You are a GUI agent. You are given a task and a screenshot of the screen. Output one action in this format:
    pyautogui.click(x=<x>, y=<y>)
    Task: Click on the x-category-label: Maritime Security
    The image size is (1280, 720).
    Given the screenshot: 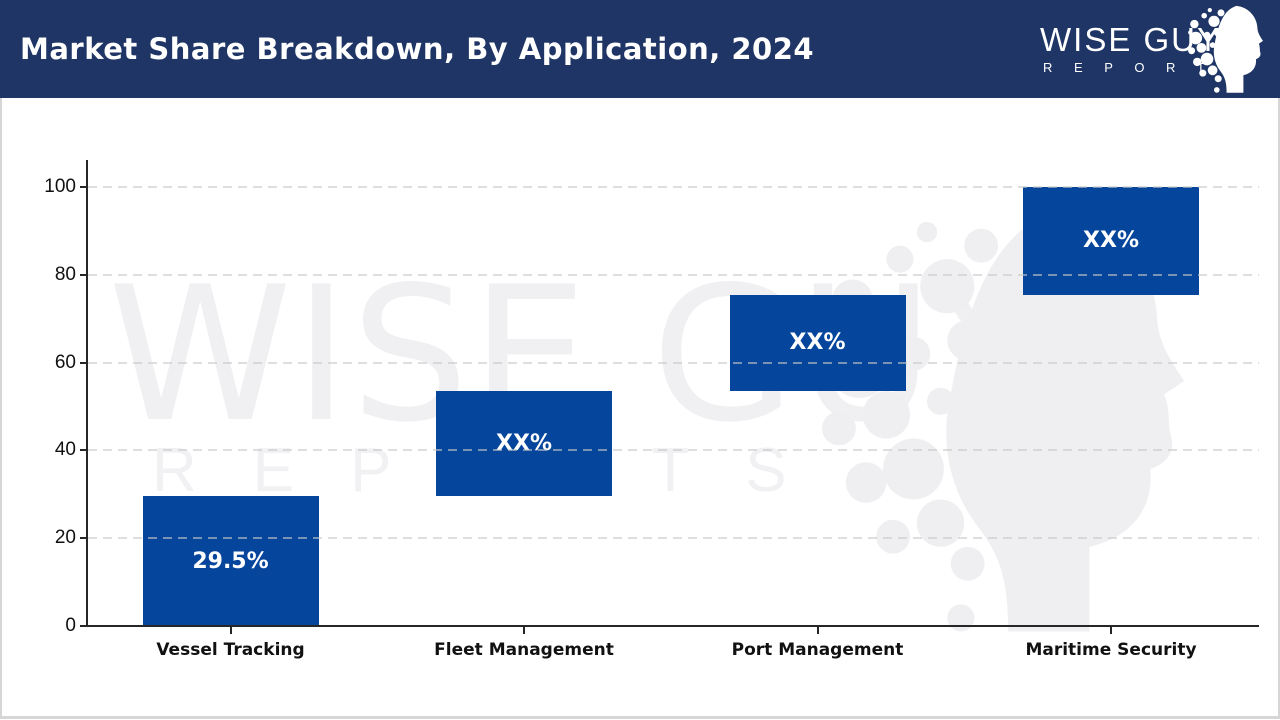 What is the action you would take?
    pyautogui.click(x=1111, y=650)
    